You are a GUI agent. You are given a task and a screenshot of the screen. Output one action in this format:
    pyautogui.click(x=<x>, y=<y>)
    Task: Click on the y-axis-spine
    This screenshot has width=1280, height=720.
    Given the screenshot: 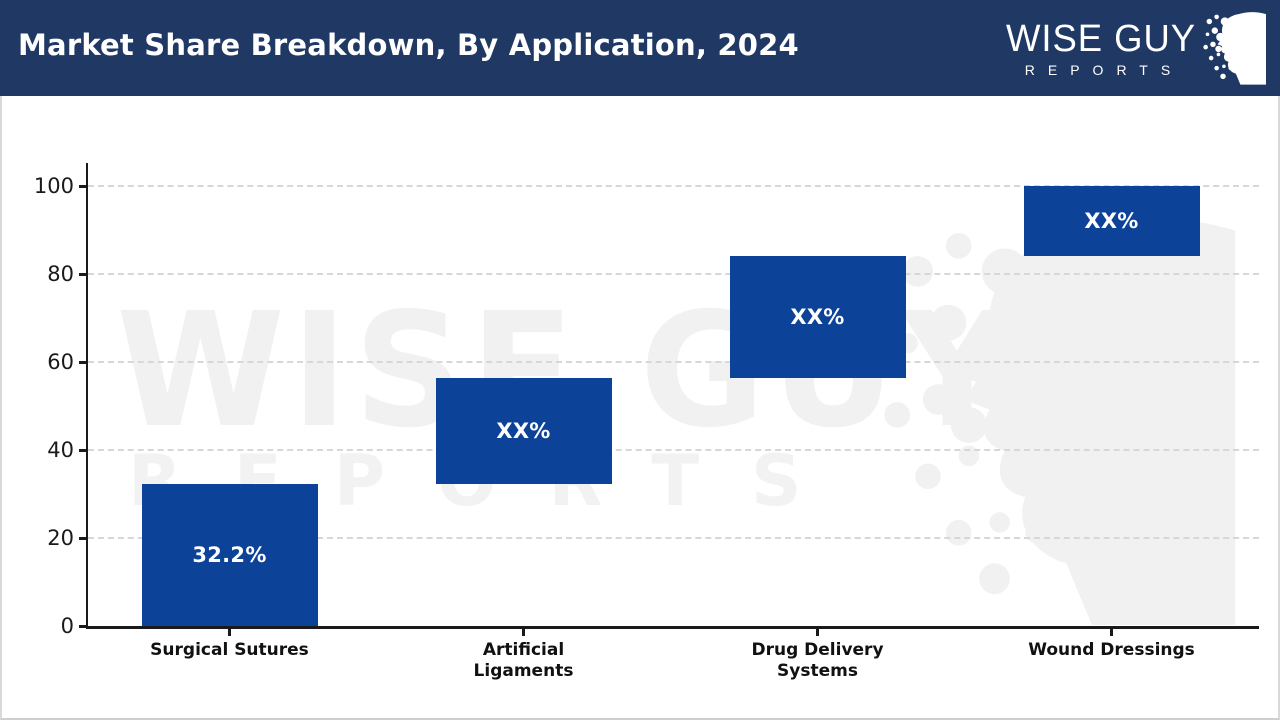 What is the action you would take?
    pyautogui.click(x=86, y=396)
    